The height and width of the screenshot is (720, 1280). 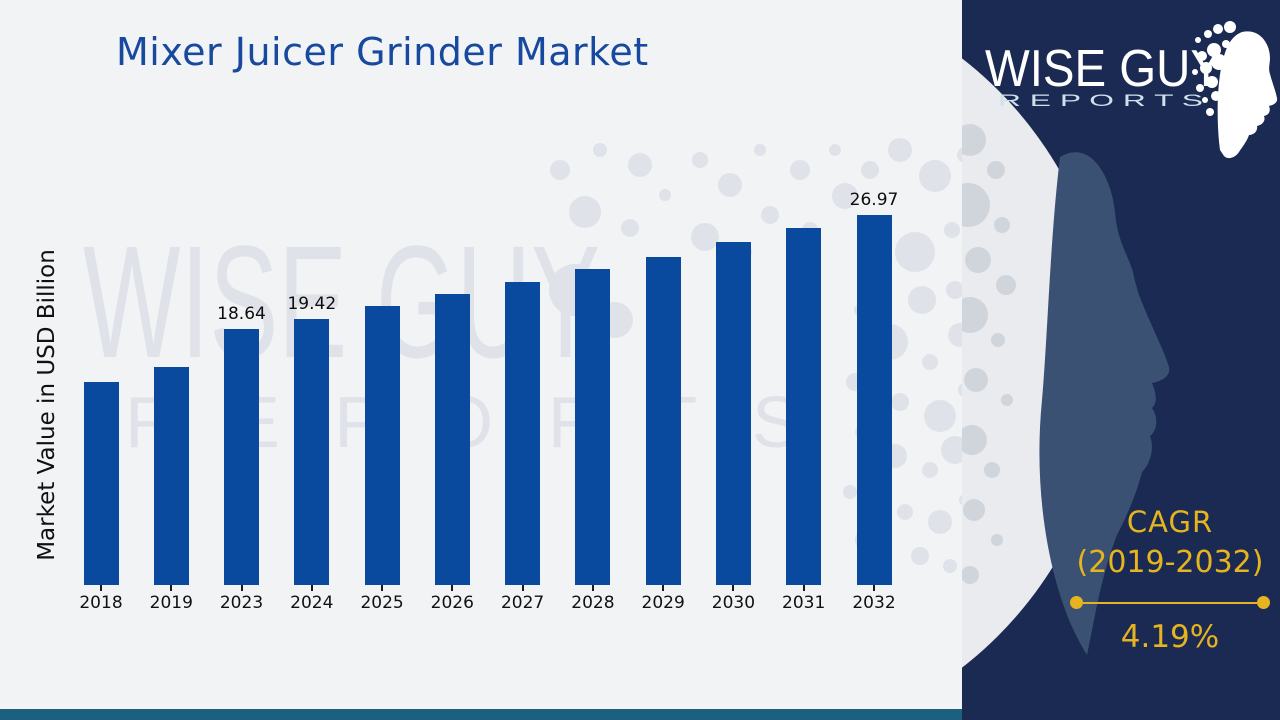 What do you see at coordinates (593, 427) in the screenshot?
I see `bar-2028` at bounding box center [593, 427].